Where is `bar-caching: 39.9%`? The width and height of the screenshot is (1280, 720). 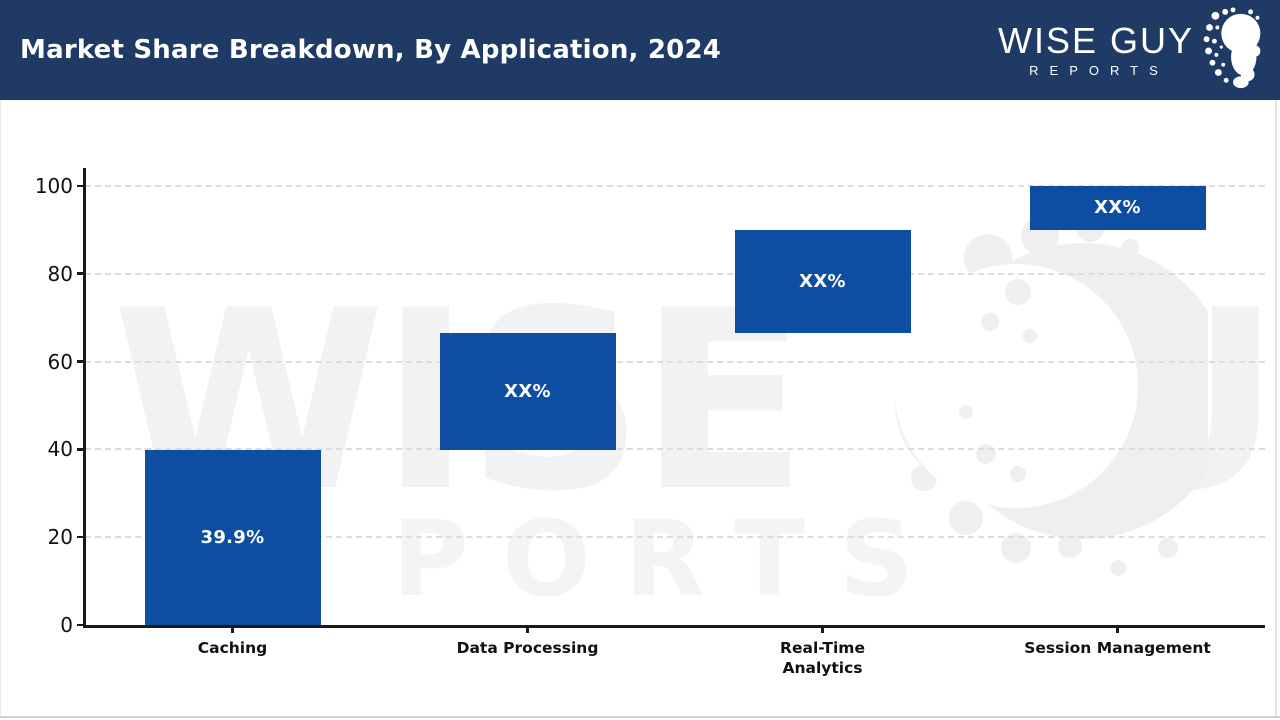
bar-caching: 39.9% is located at coordinates (232, 537).